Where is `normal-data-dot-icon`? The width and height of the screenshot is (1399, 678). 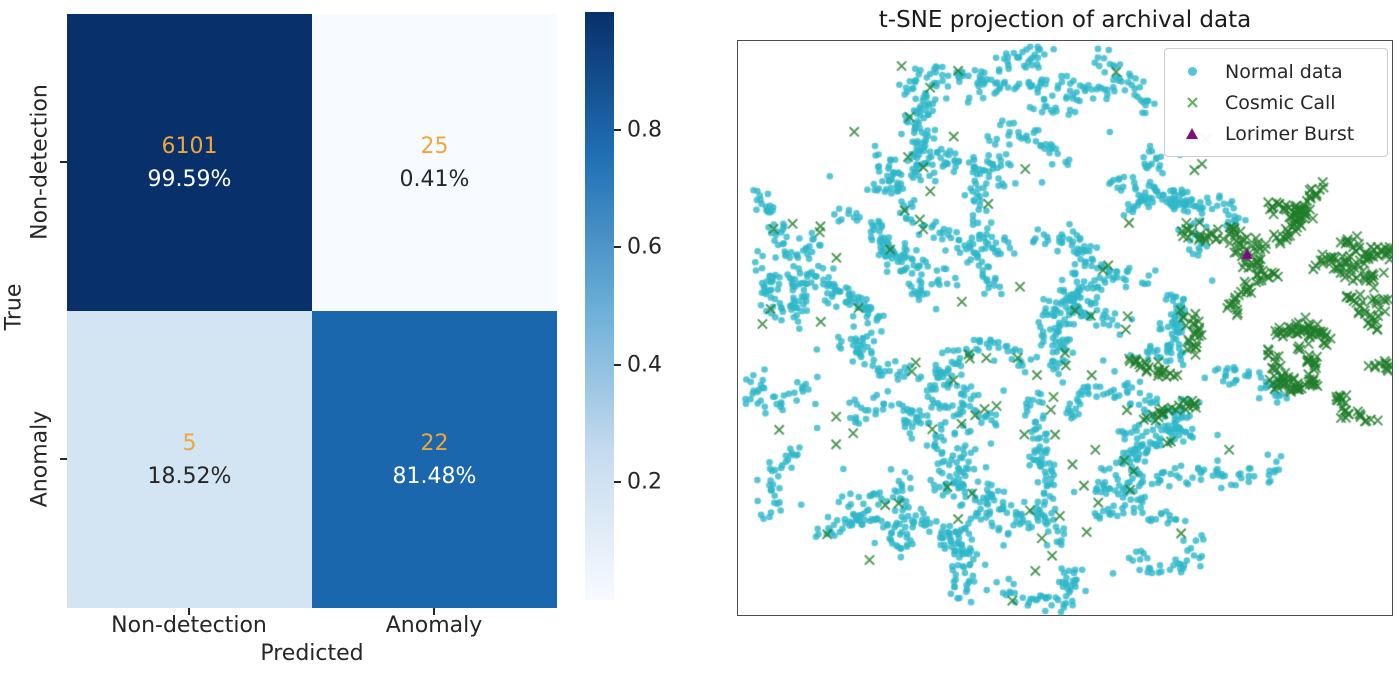
normal-data-dot-icon is located at coordinates (1192, 71).